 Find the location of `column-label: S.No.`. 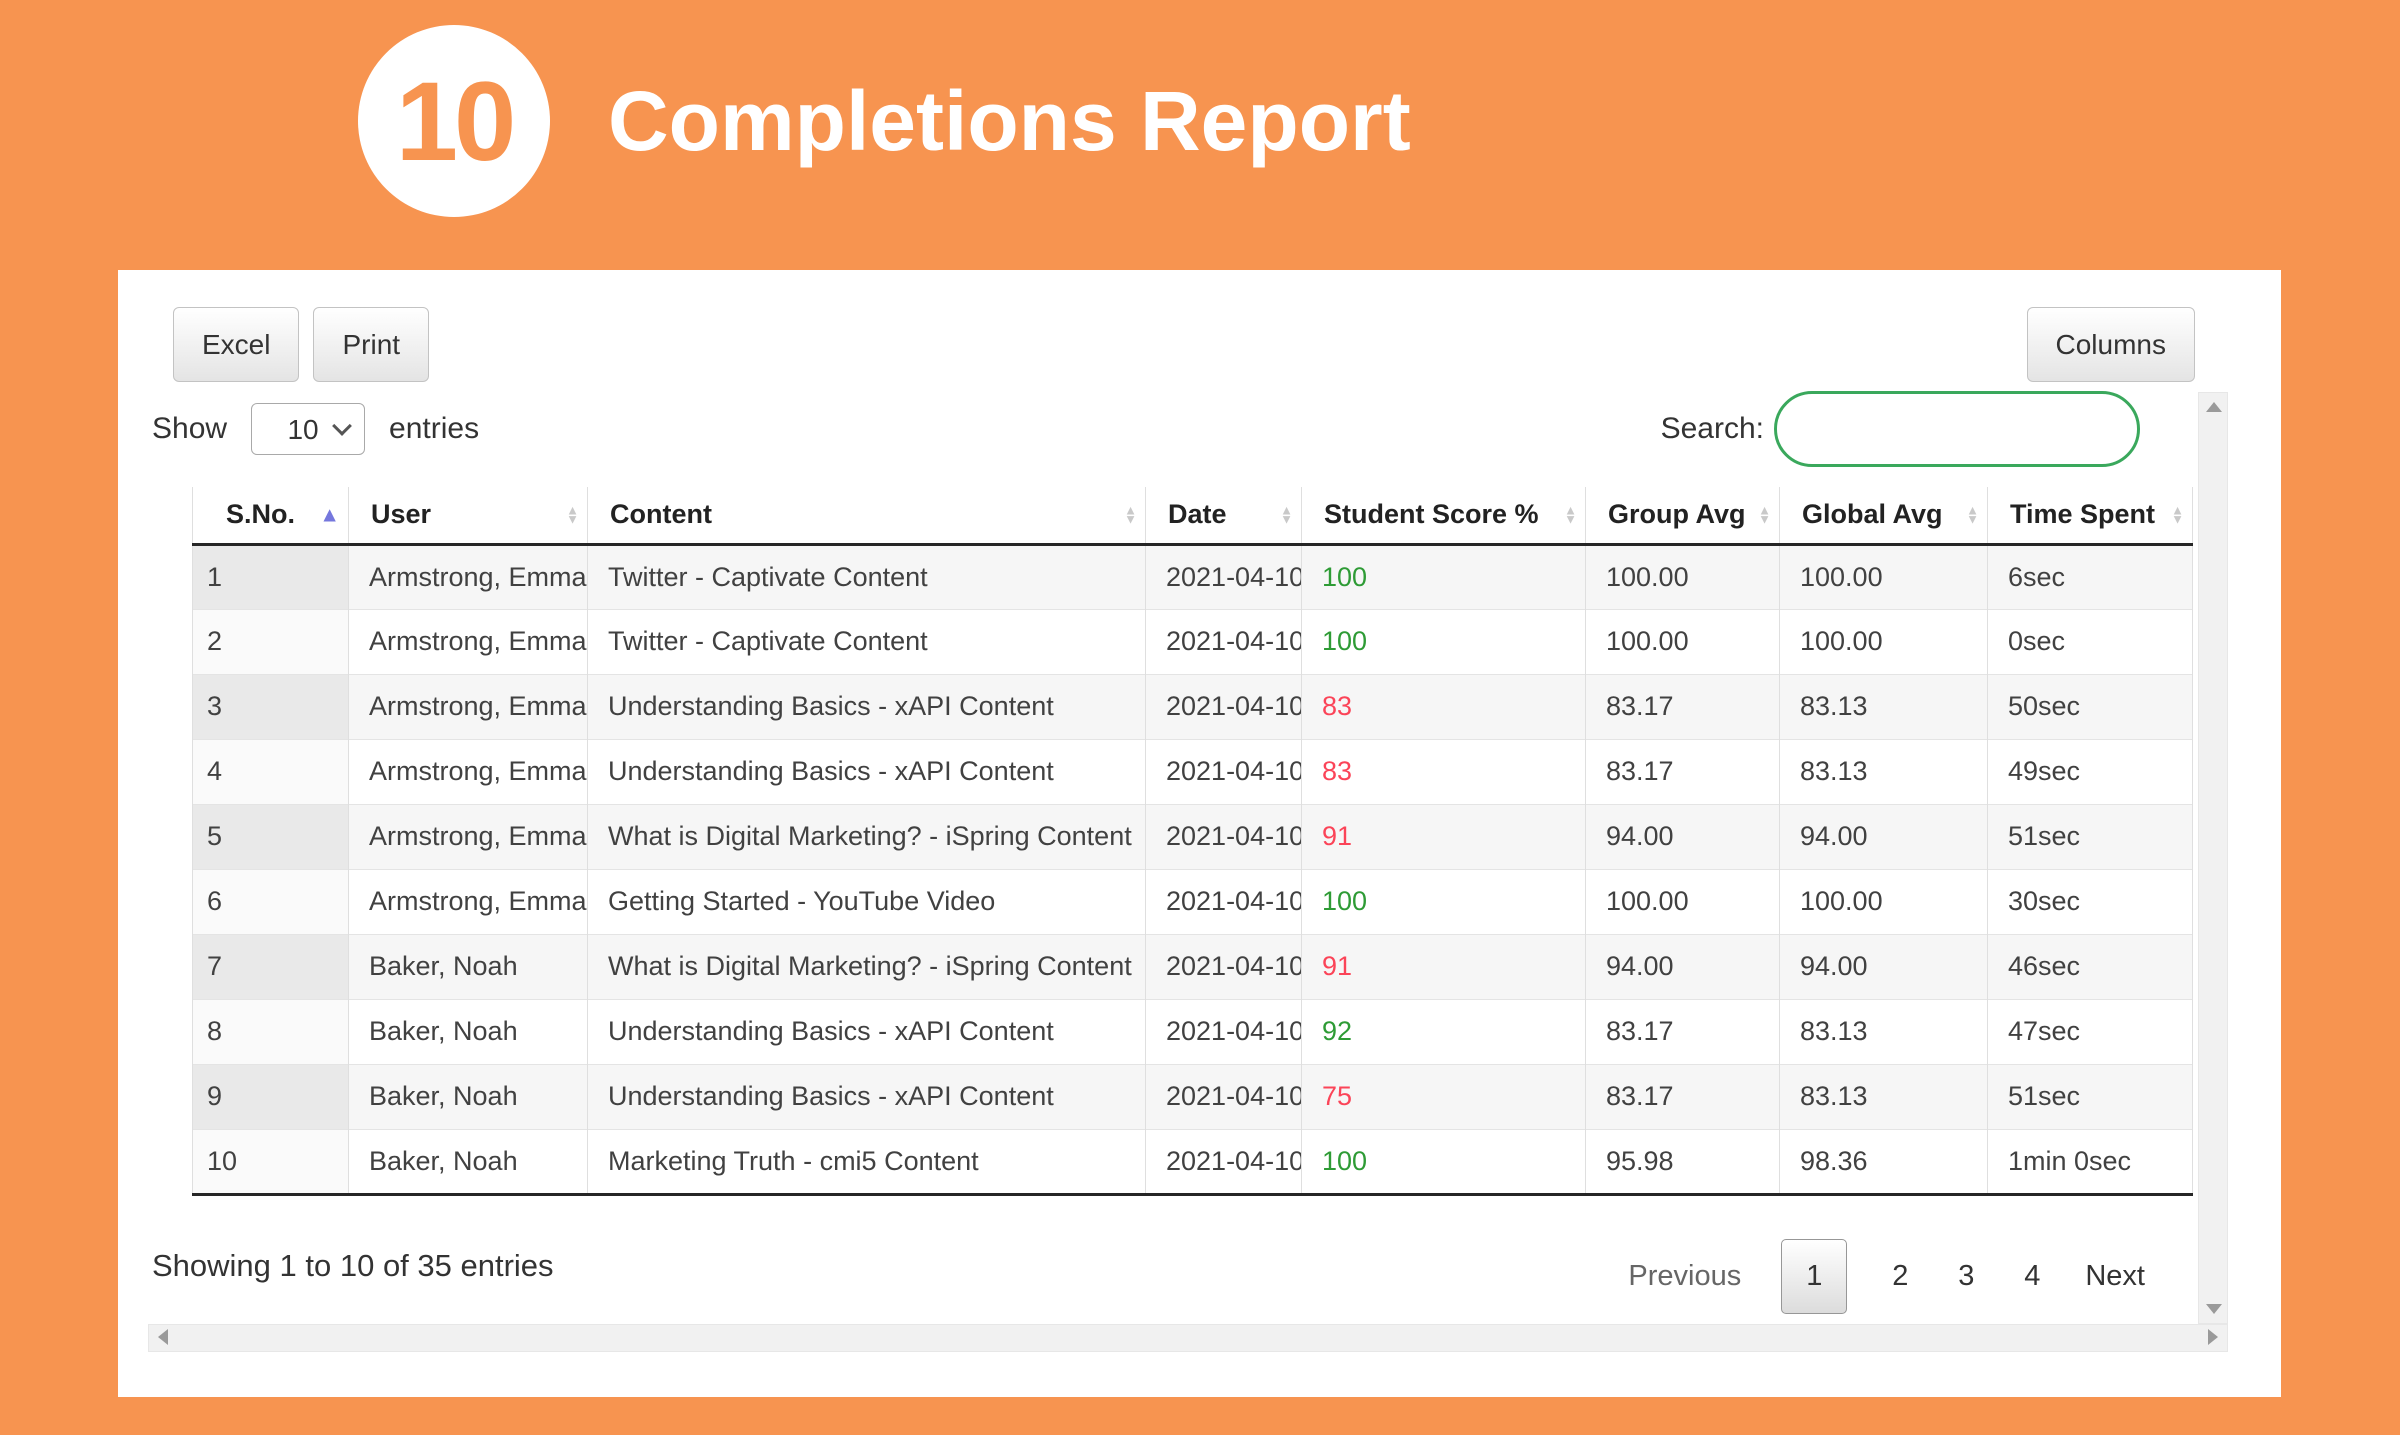

column-label: S.No. is located at coordinates (260, 514).